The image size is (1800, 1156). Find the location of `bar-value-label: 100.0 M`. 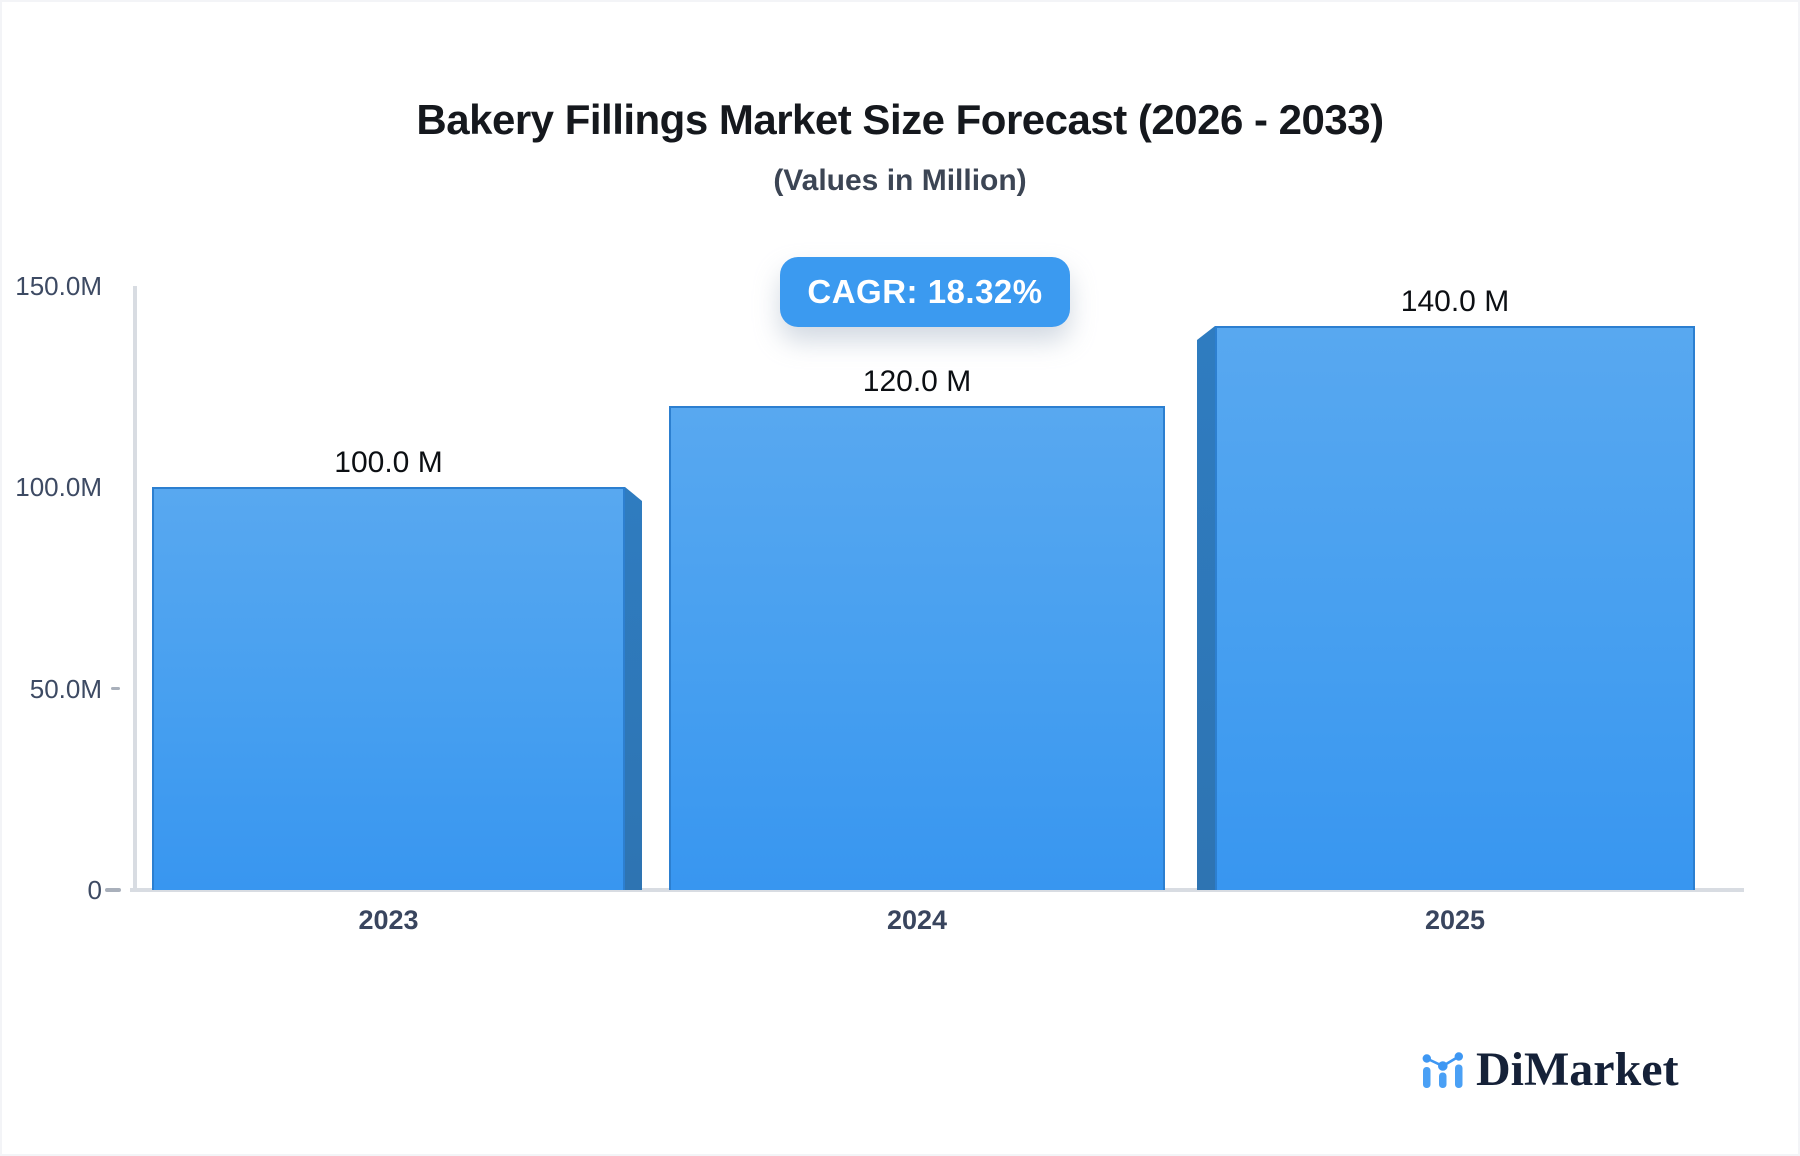

bar-value-label: 100.0 M is located at coordinates (388, 462).